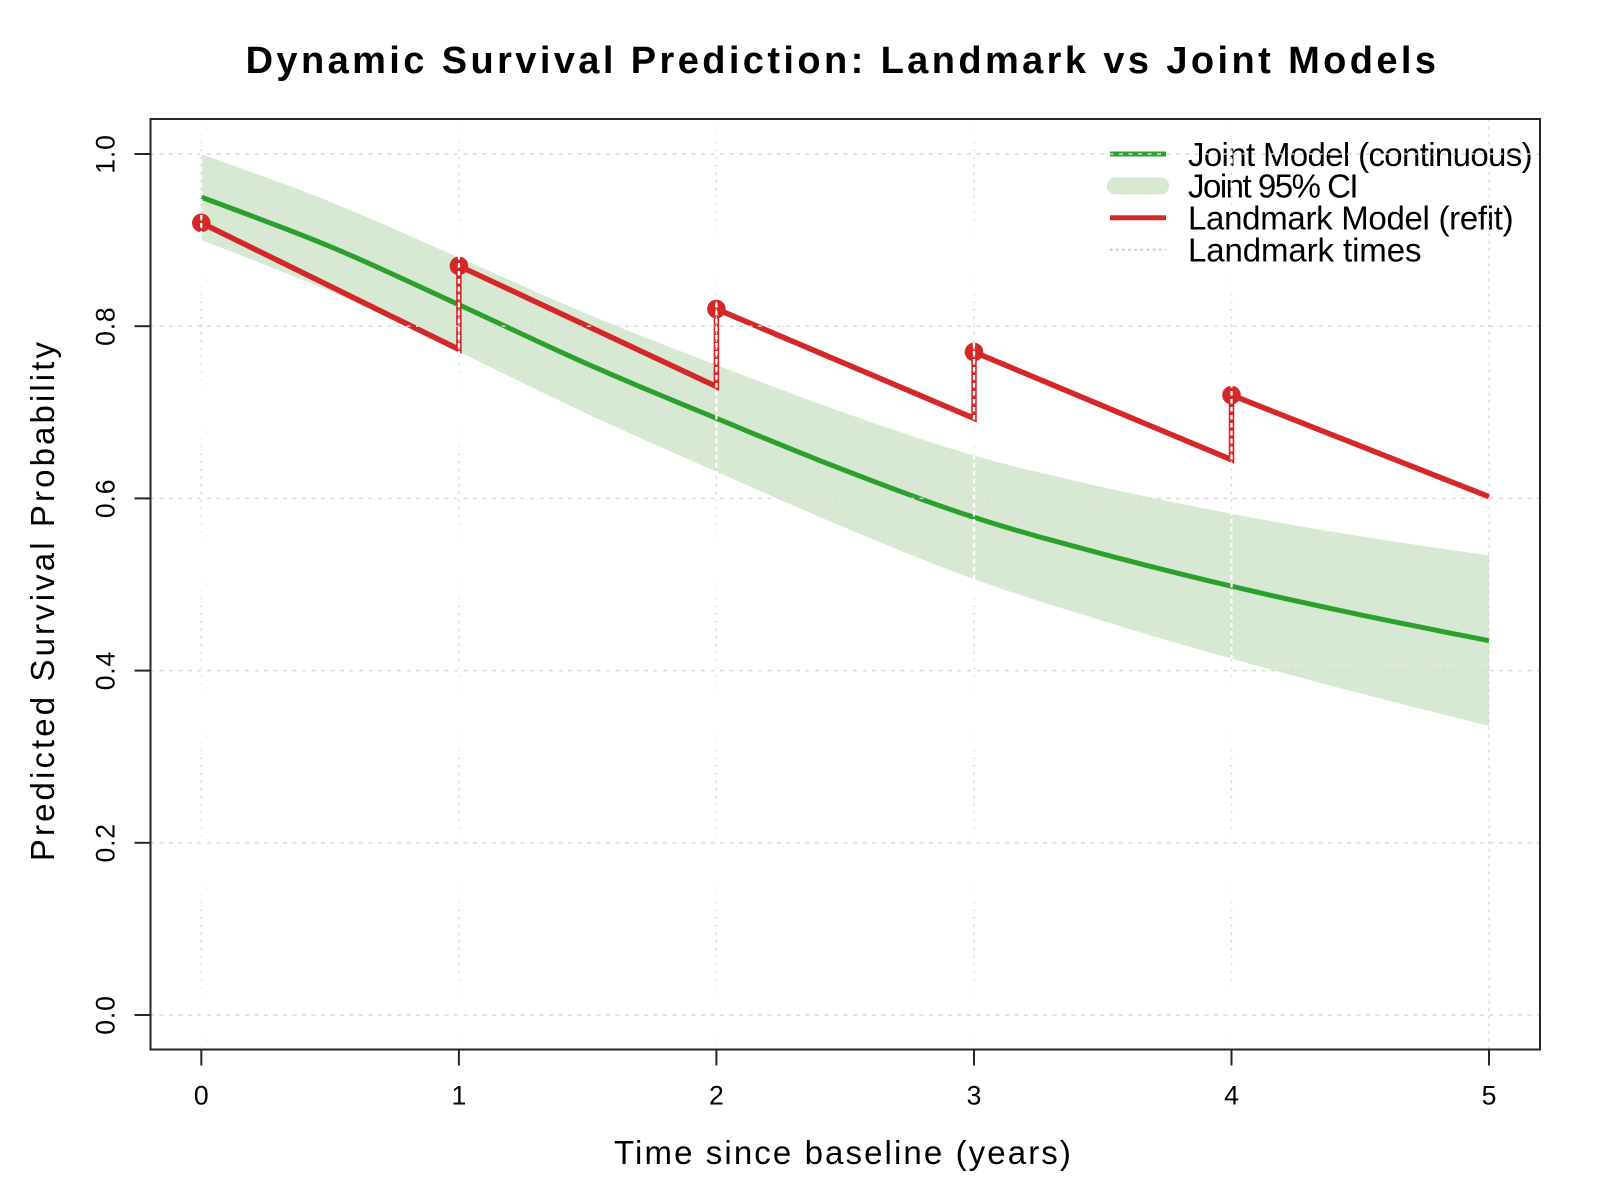 This screenshot has height=1200, width=1600. I want to click on svg-text: 0.2, so click(106, 842).